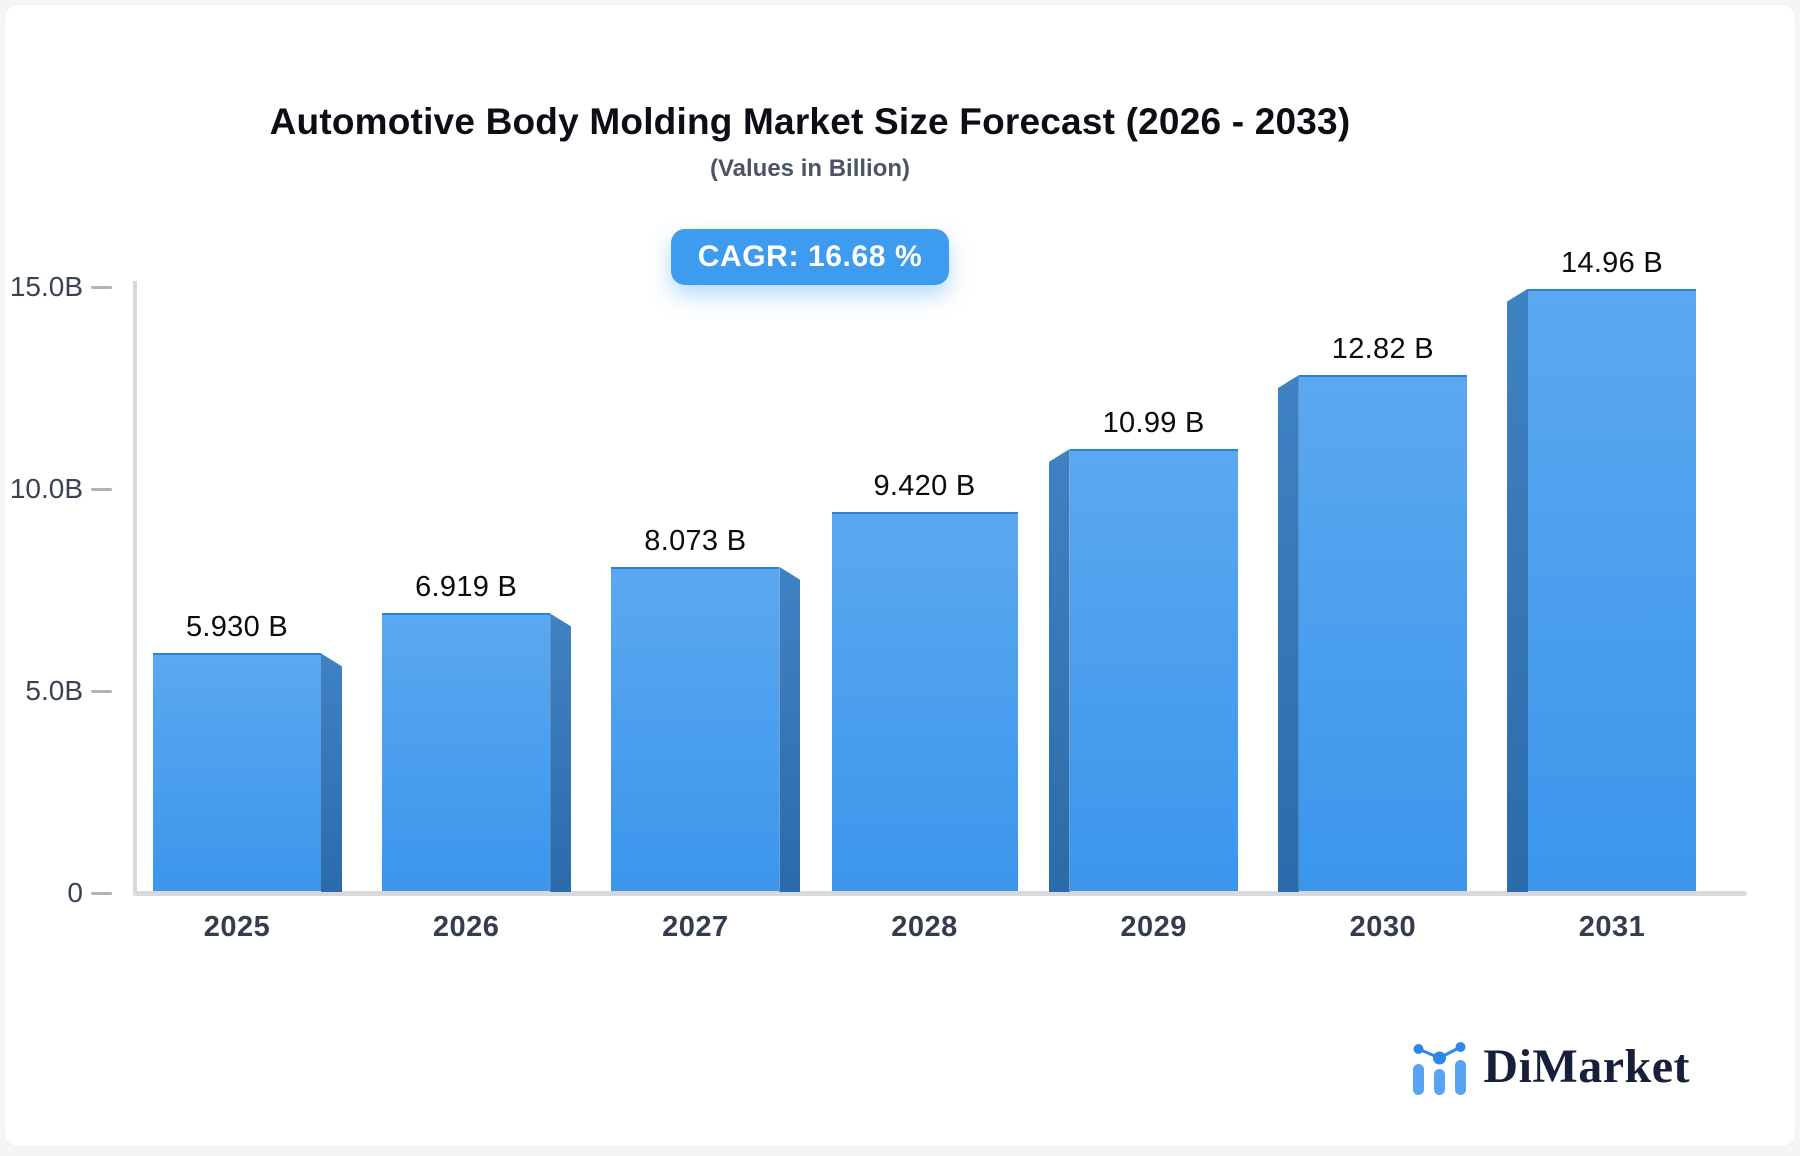  I want to click on y-tick-label: 15.0B, so click(46, 286).